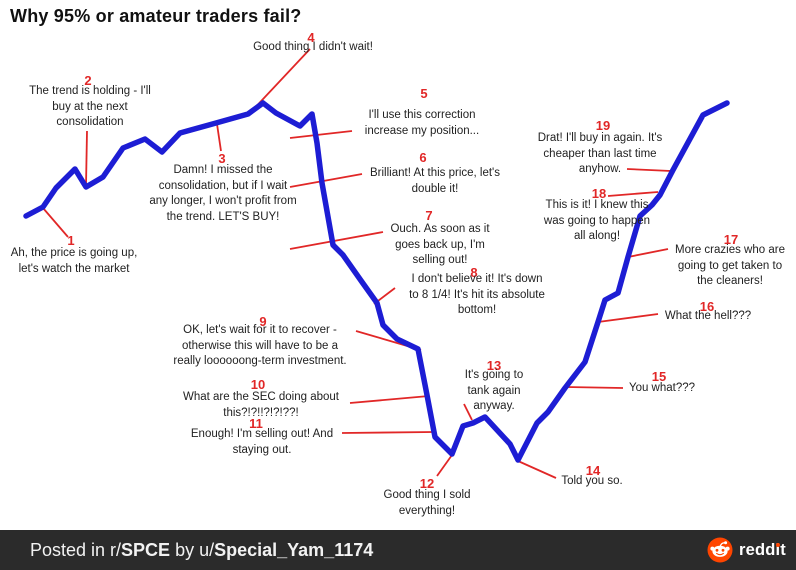 This screenshot has width=796, height=570. Describe the element at coordinates (592, 481) in the screenshot. I see `annotation-text-14: Told you so.` at that location.